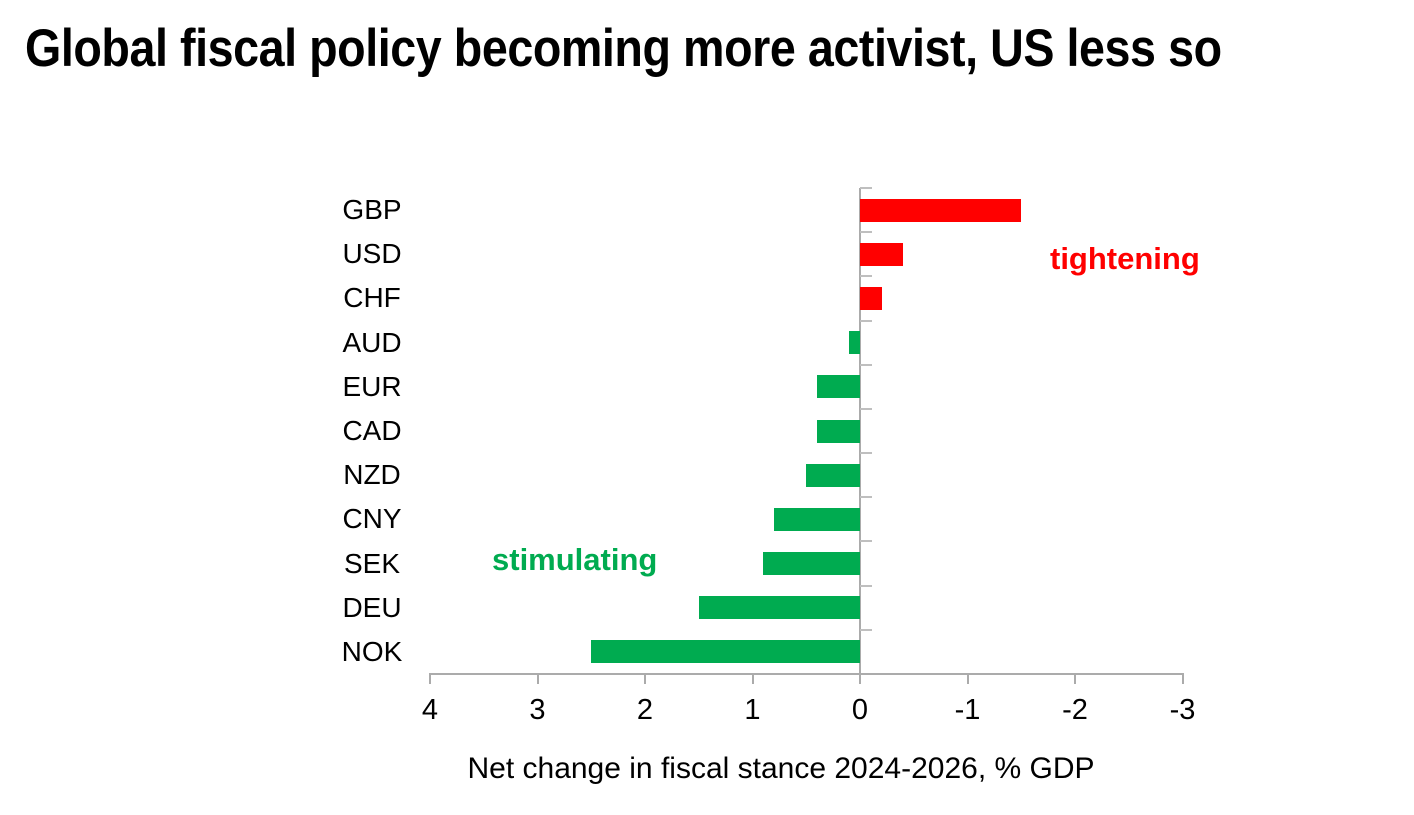  Describe the element at coordinates (817, 519) in the screenshot. I see `bar-cny` at that location.